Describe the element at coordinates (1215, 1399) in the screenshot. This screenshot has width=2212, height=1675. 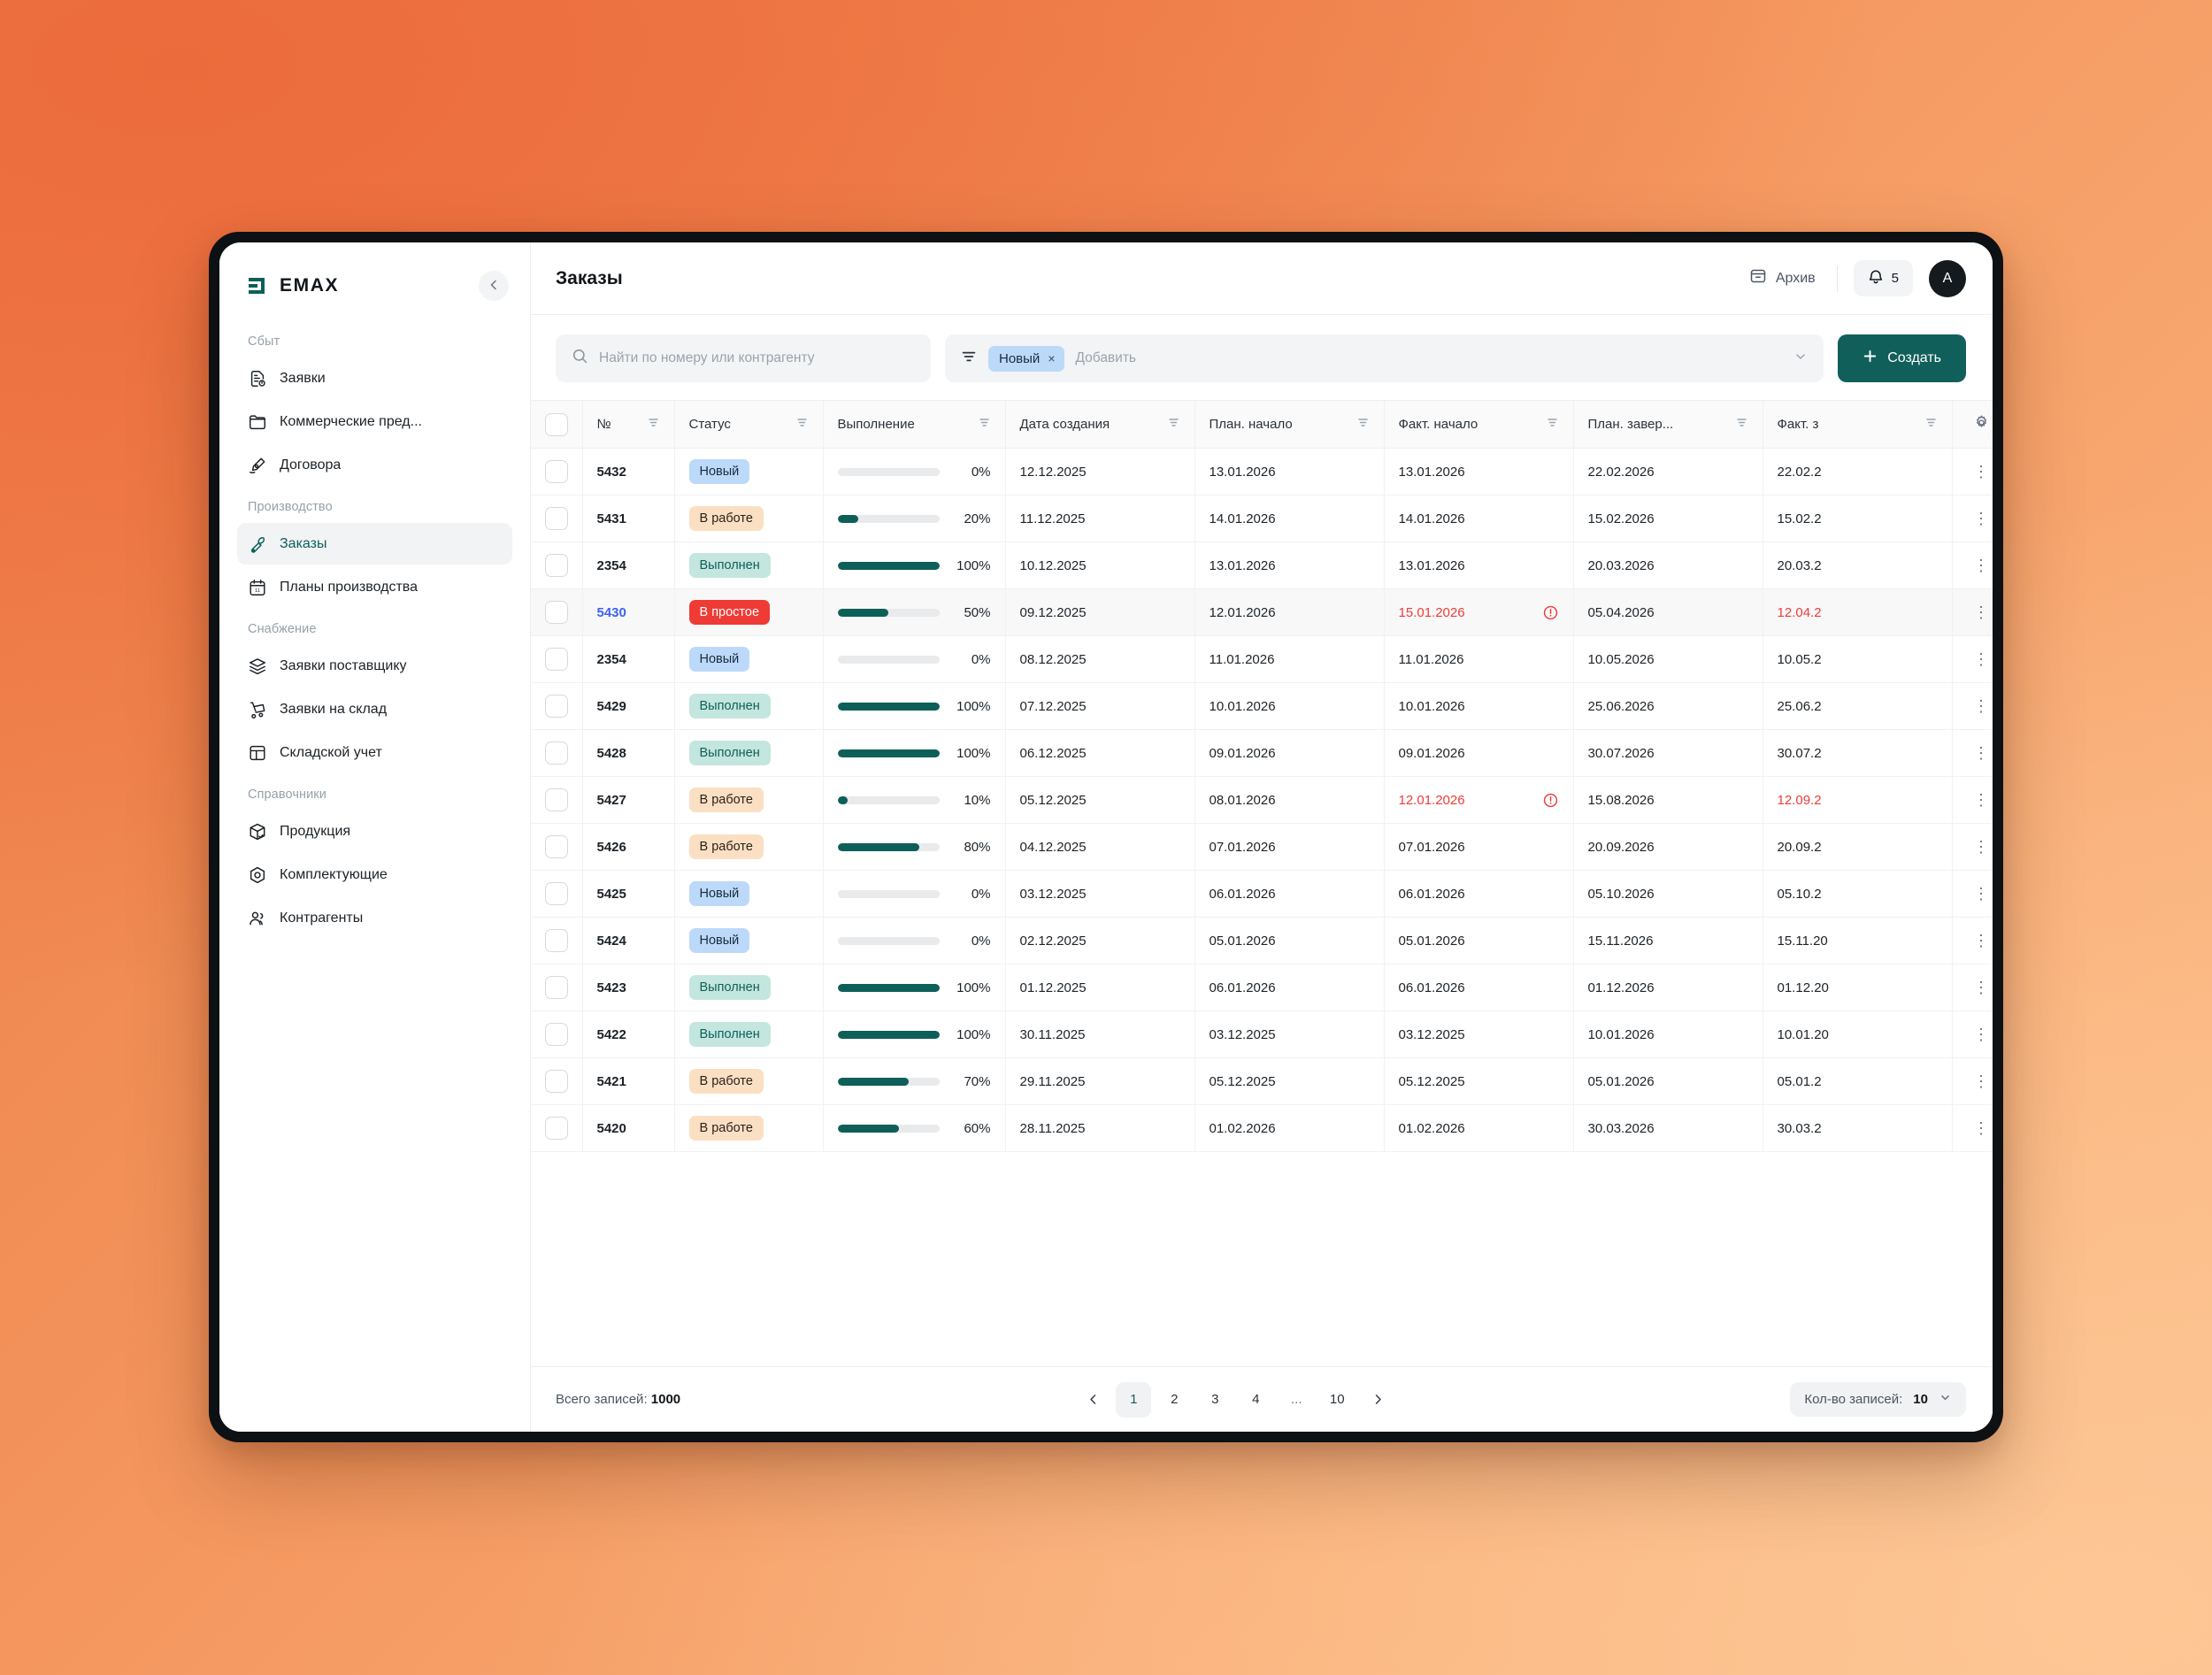
I see `pagination-page-3: 3` at that location.